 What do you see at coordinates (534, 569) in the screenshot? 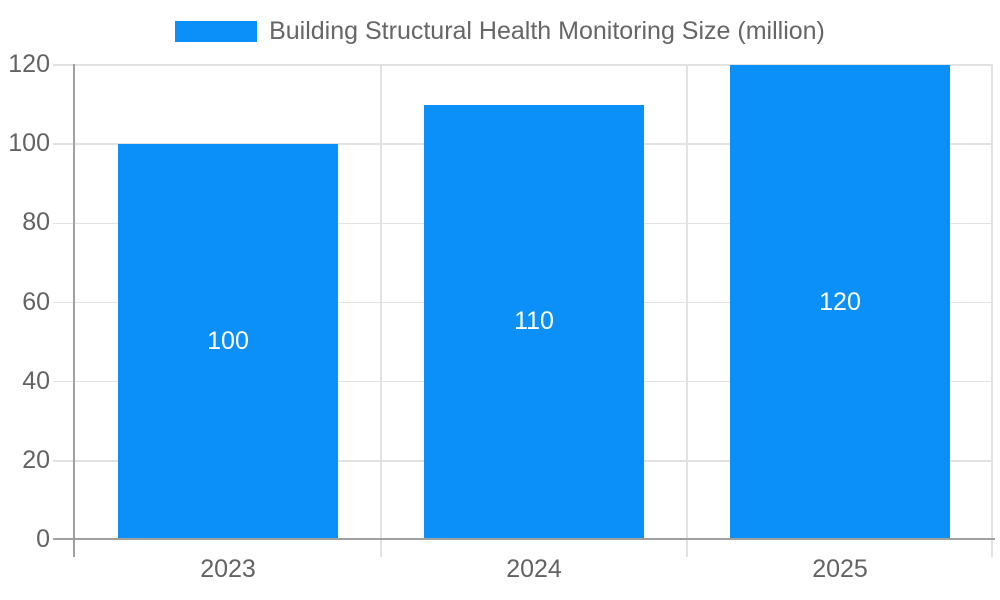
I see `x-tick-label-2024: 2024` at bounding box center [534, 569].